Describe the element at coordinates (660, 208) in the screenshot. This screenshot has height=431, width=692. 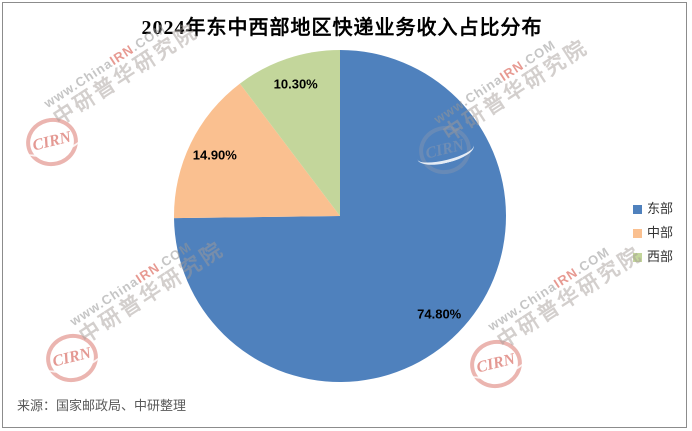
I see `legend-label-east: 东部` at that location.